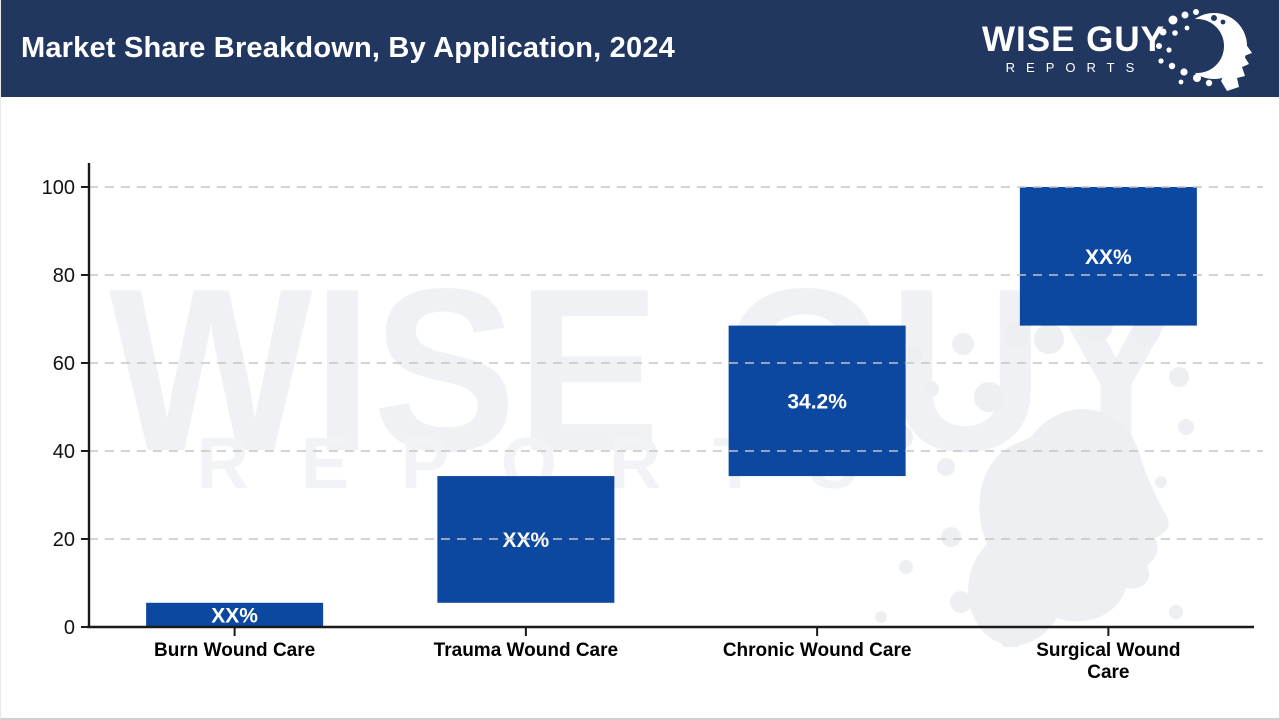  I want to click on y-tick-label: 20, so click(64, 540).